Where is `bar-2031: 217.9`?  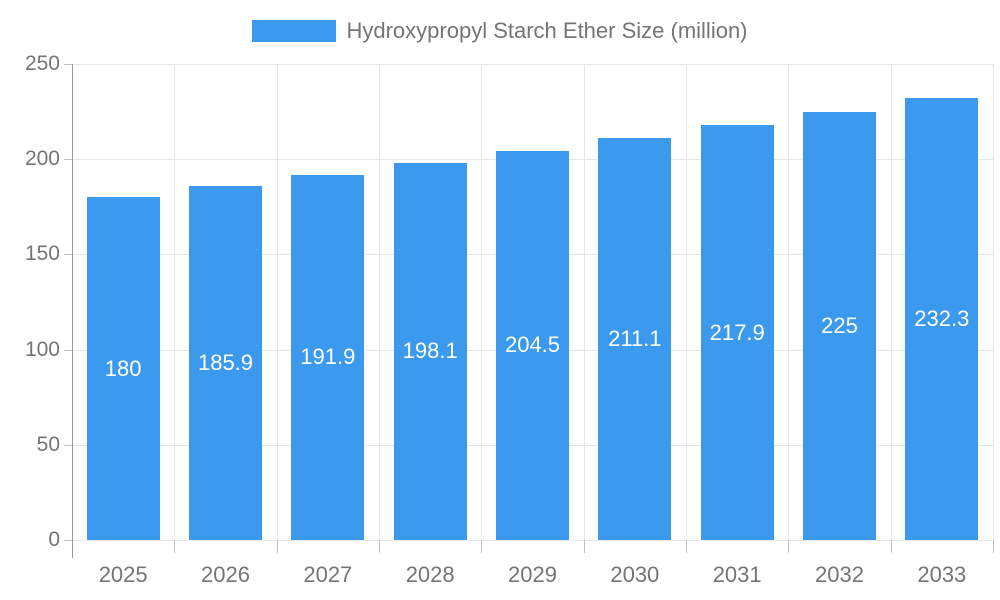
bar-2031: 217.9 is located at coordinates (737, 332).